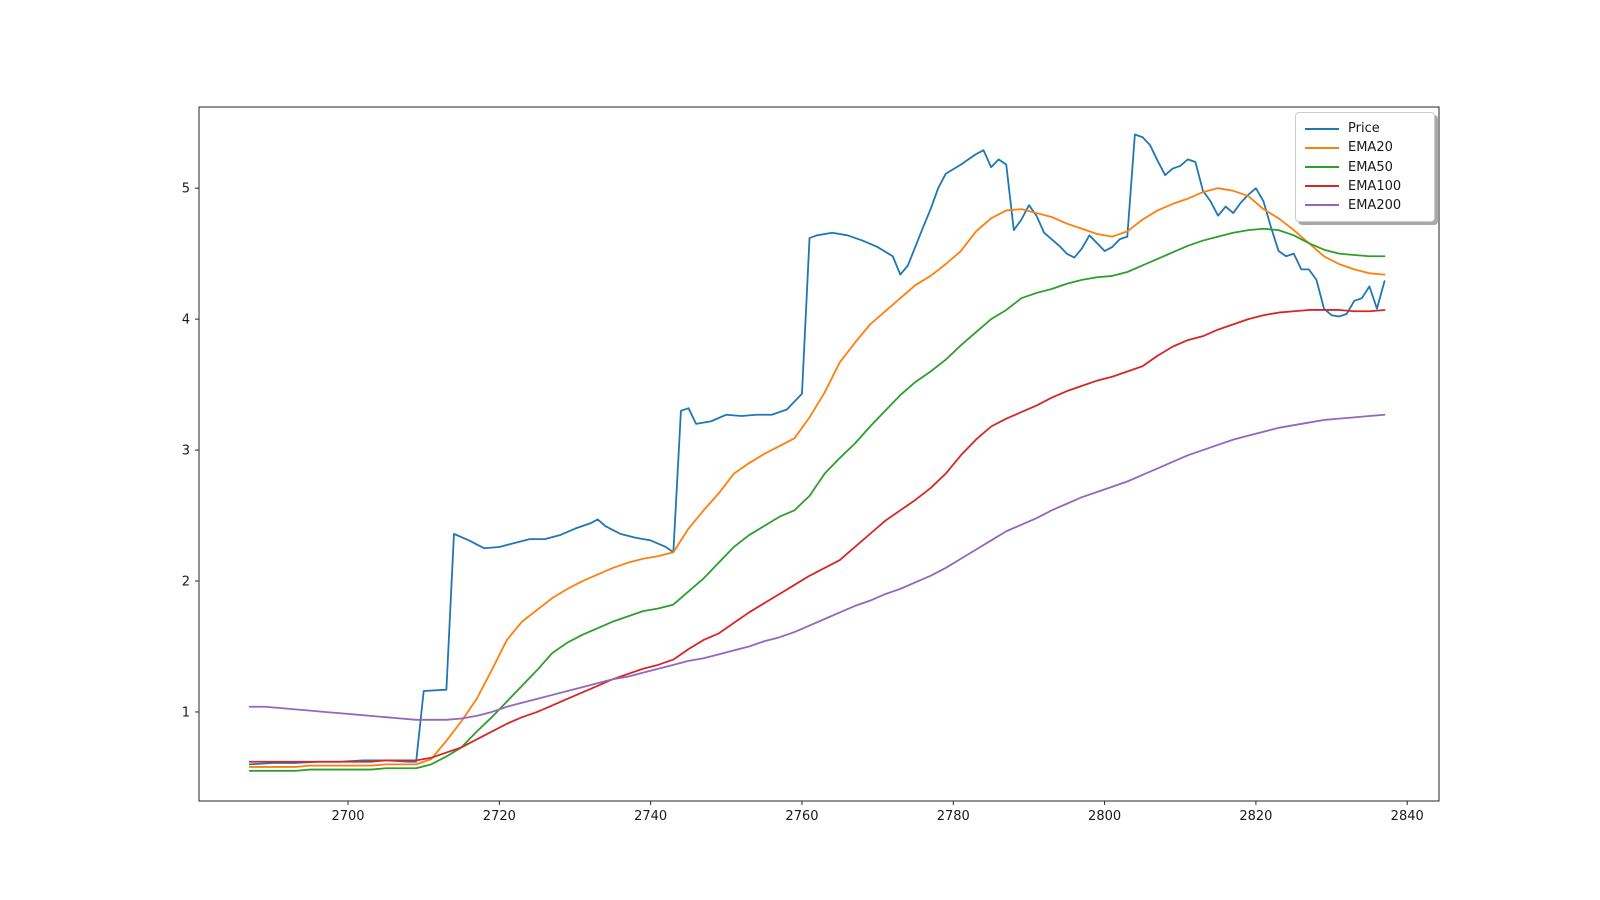  I want to click on legend-row-ema50: EMA50, so click(1364, 166).